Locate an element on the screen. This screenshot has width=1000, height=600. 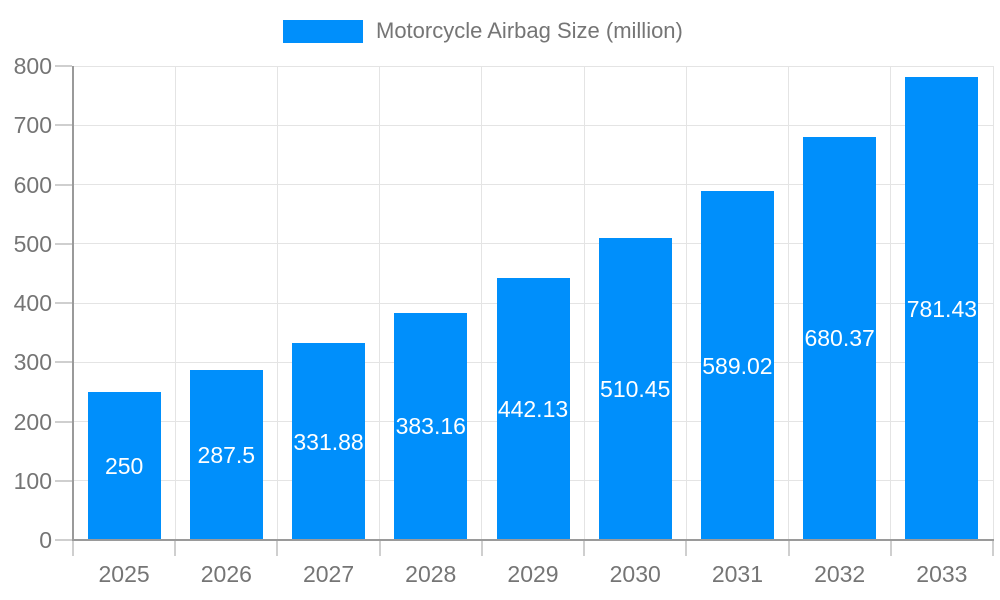
x-axis-label: 2025 is located at coordinates (124, 574).